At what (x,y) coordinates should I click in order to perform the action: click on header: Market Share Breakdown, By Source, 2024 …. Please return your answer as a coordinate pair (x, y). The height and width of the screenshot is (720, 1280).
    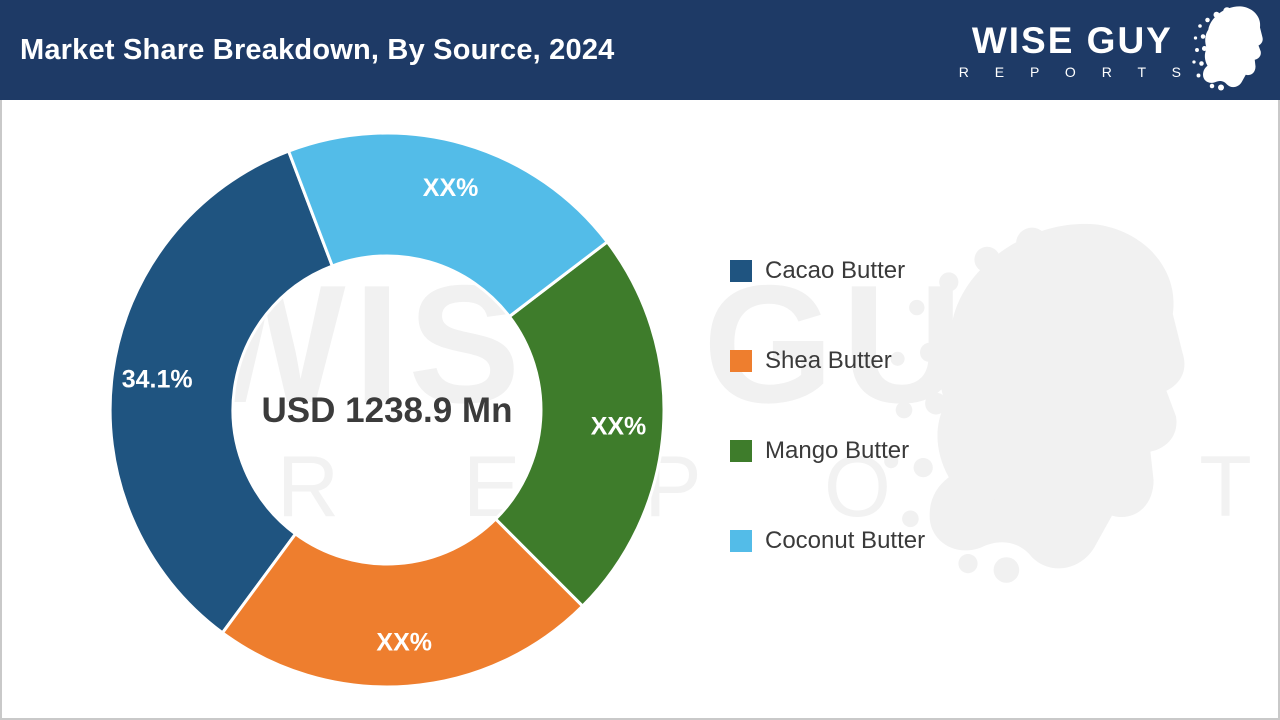
    Looking at the image, I should click on (640, 50).